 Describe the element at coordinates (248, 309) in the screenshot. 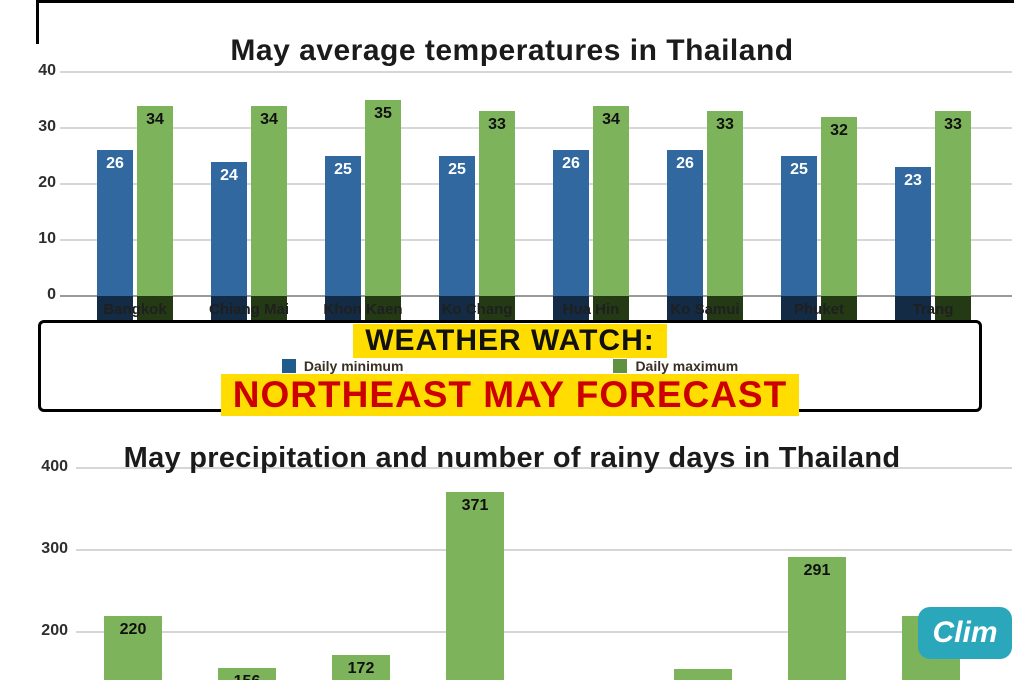

I see `temp-x-axis-label-chiang-mai: Chiang Mai` at that location.